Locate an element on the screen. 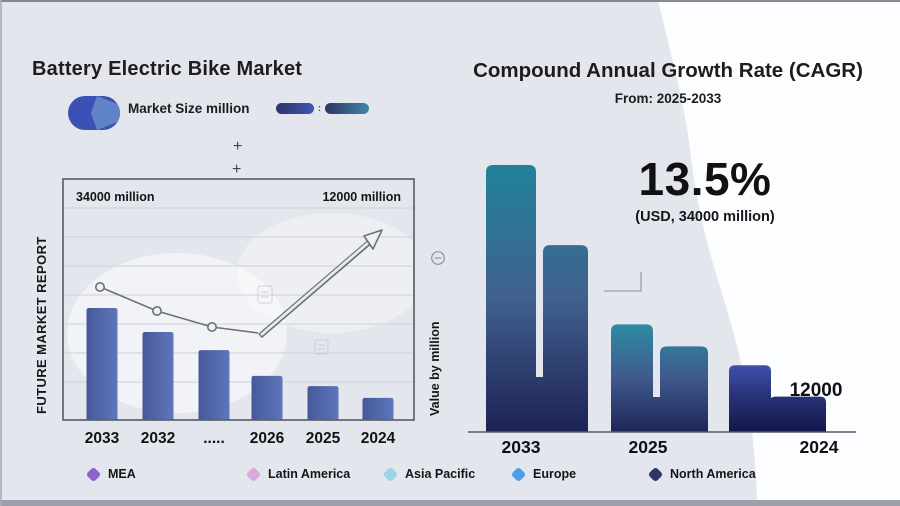 This screenshot has width=900, height=506. gradient-pill-navy-teal-icon is located at coordinates (347, 108).